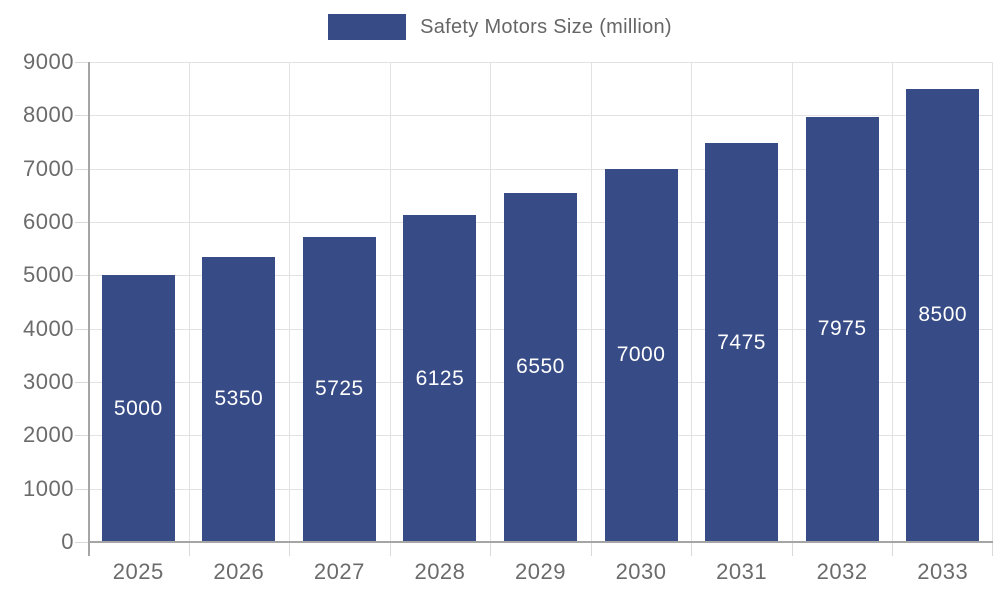  I want to click on x-axis-tick-label: 2027, so click(339, 571).